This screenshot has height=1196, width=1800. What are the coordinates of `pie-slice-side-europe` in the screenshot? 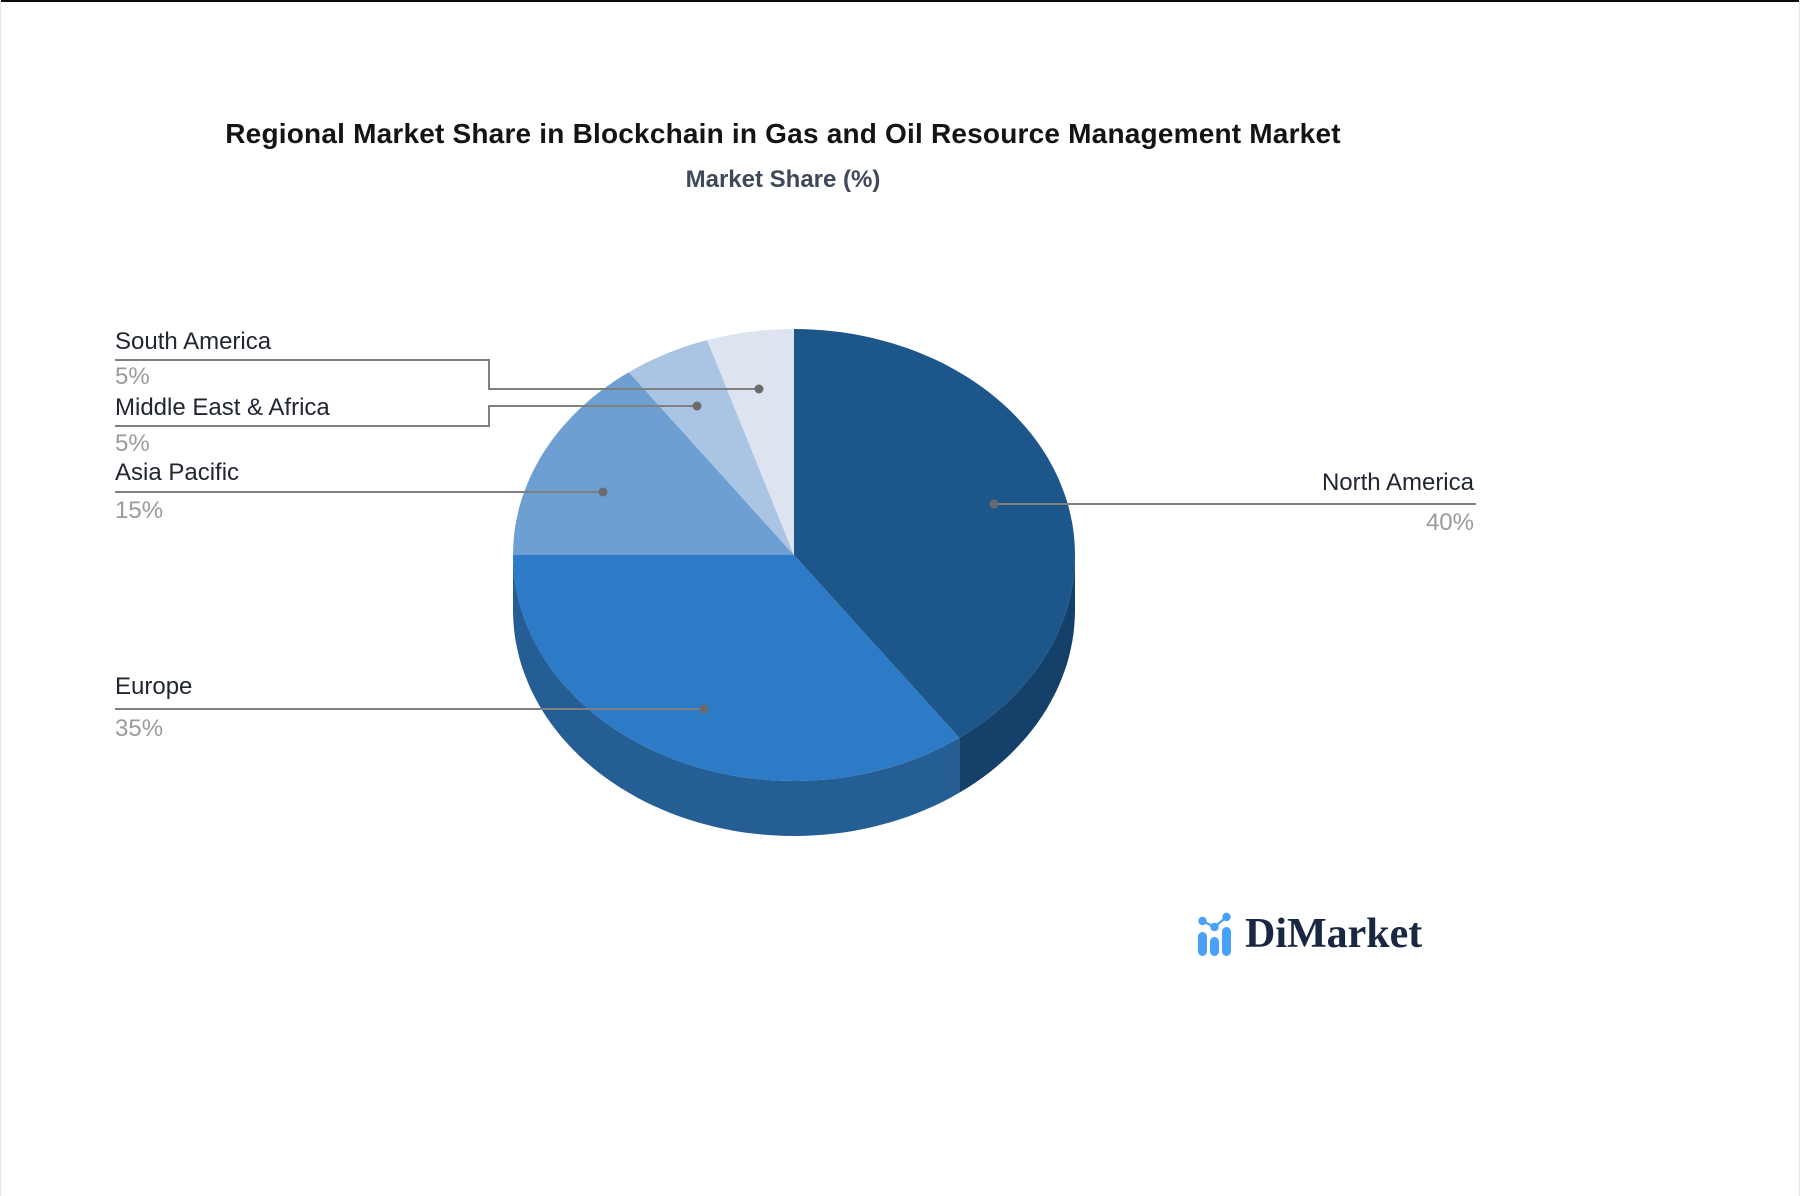 It's located at (736, 695).